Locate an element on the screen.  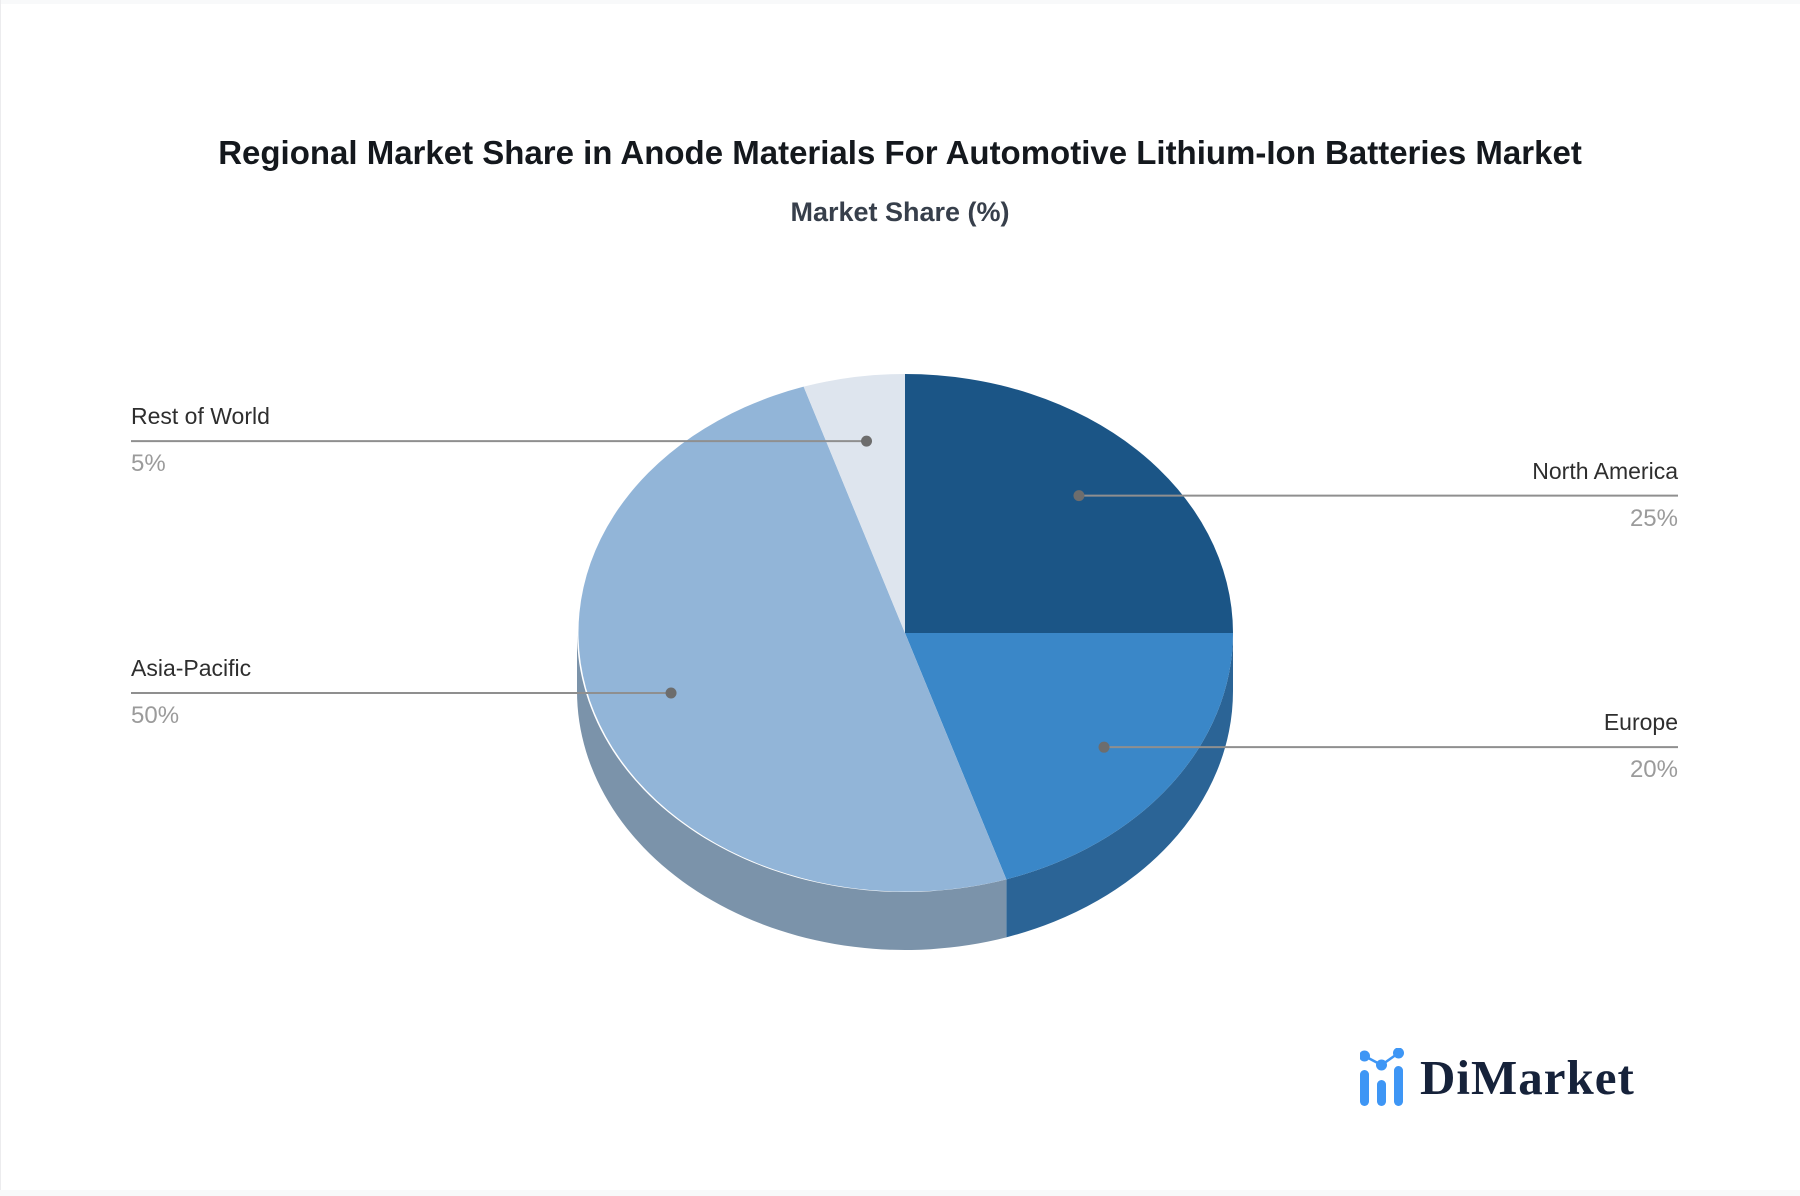
pie-slice-north-america is located at coordinates (1069, 503).